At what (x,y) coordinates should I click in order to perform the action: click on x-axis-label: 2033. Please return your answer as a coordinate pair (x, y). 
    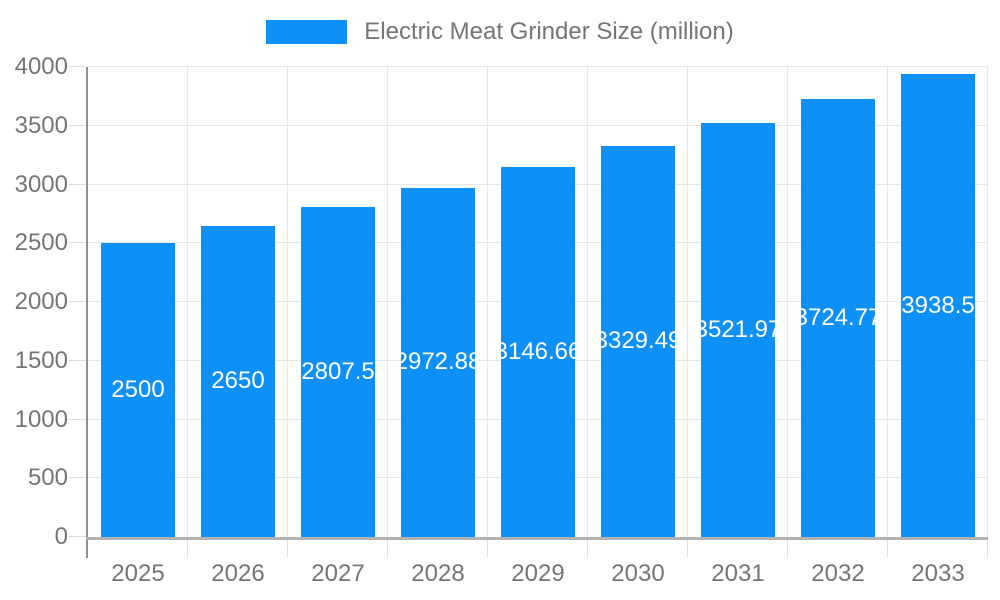
    Looking at the image, I should click on (938, 573).